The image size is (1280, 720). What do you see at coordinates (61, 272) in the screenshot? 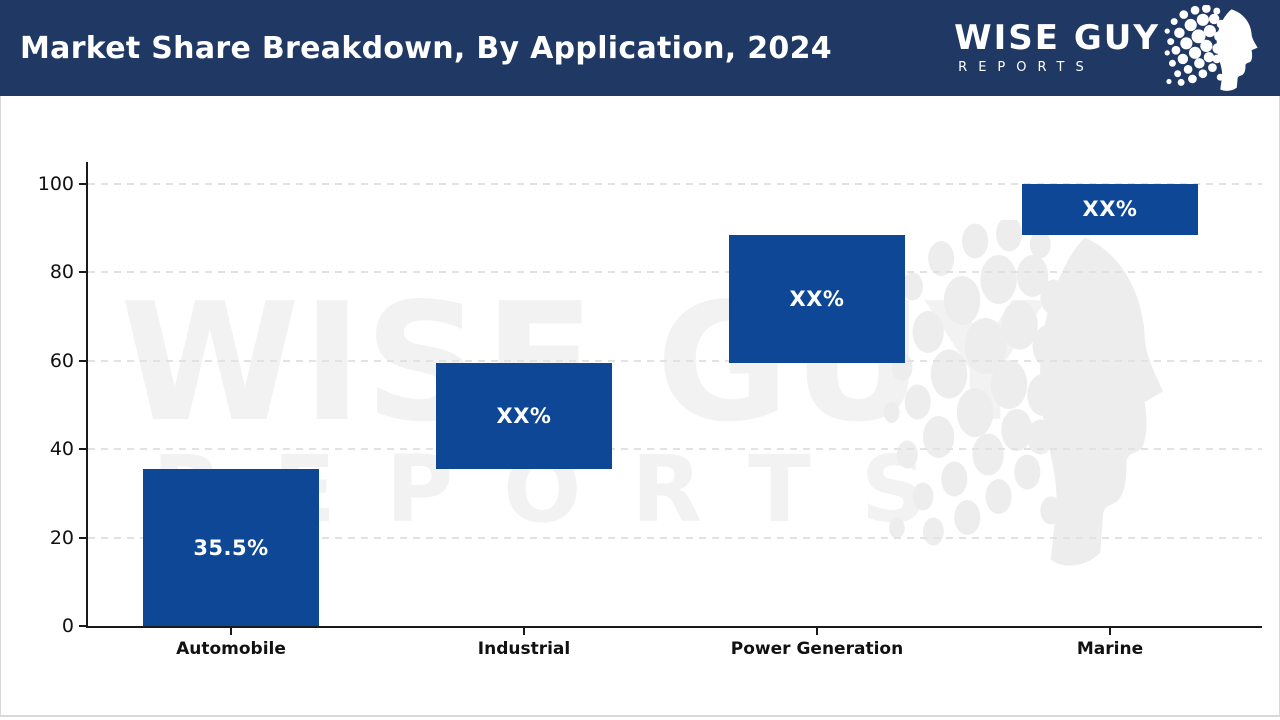
I see `y-tick-label: 80` at bounding box center [61, 272].